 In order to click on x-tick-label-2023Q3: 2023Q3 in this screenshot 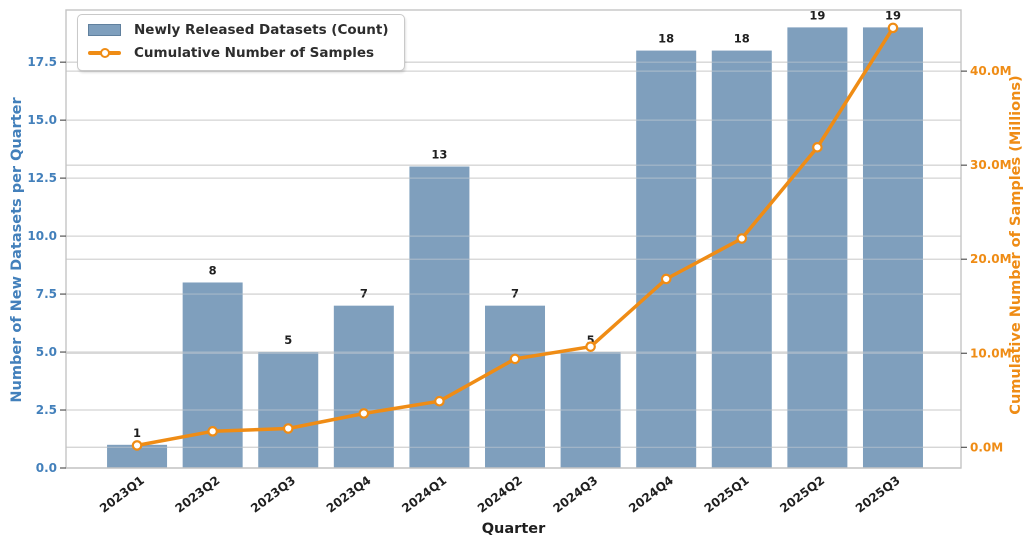, I will do `click(273, 494)`.